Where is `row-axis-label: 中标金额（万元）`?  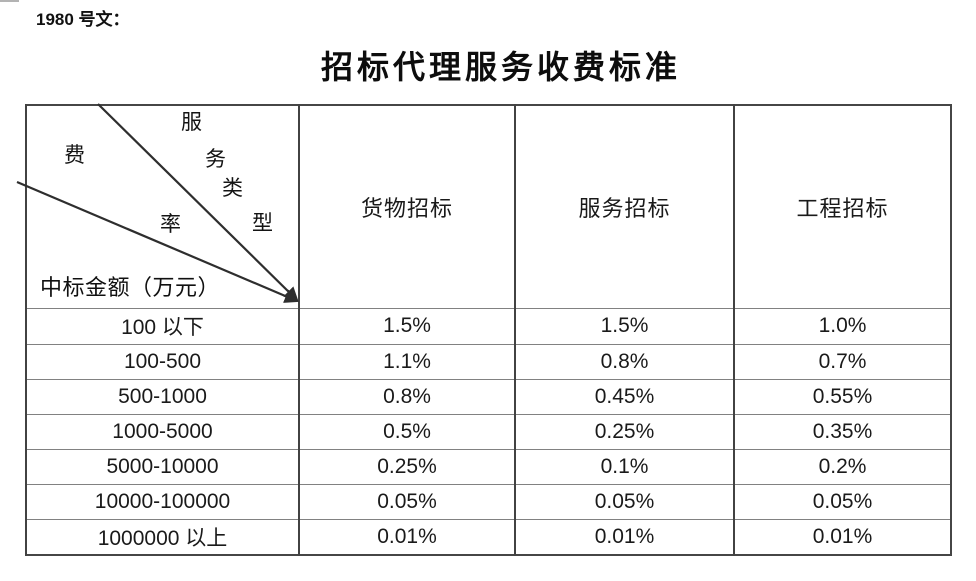 row-axis-label: 中标金额（万元） is located at coordinates (130, 288).